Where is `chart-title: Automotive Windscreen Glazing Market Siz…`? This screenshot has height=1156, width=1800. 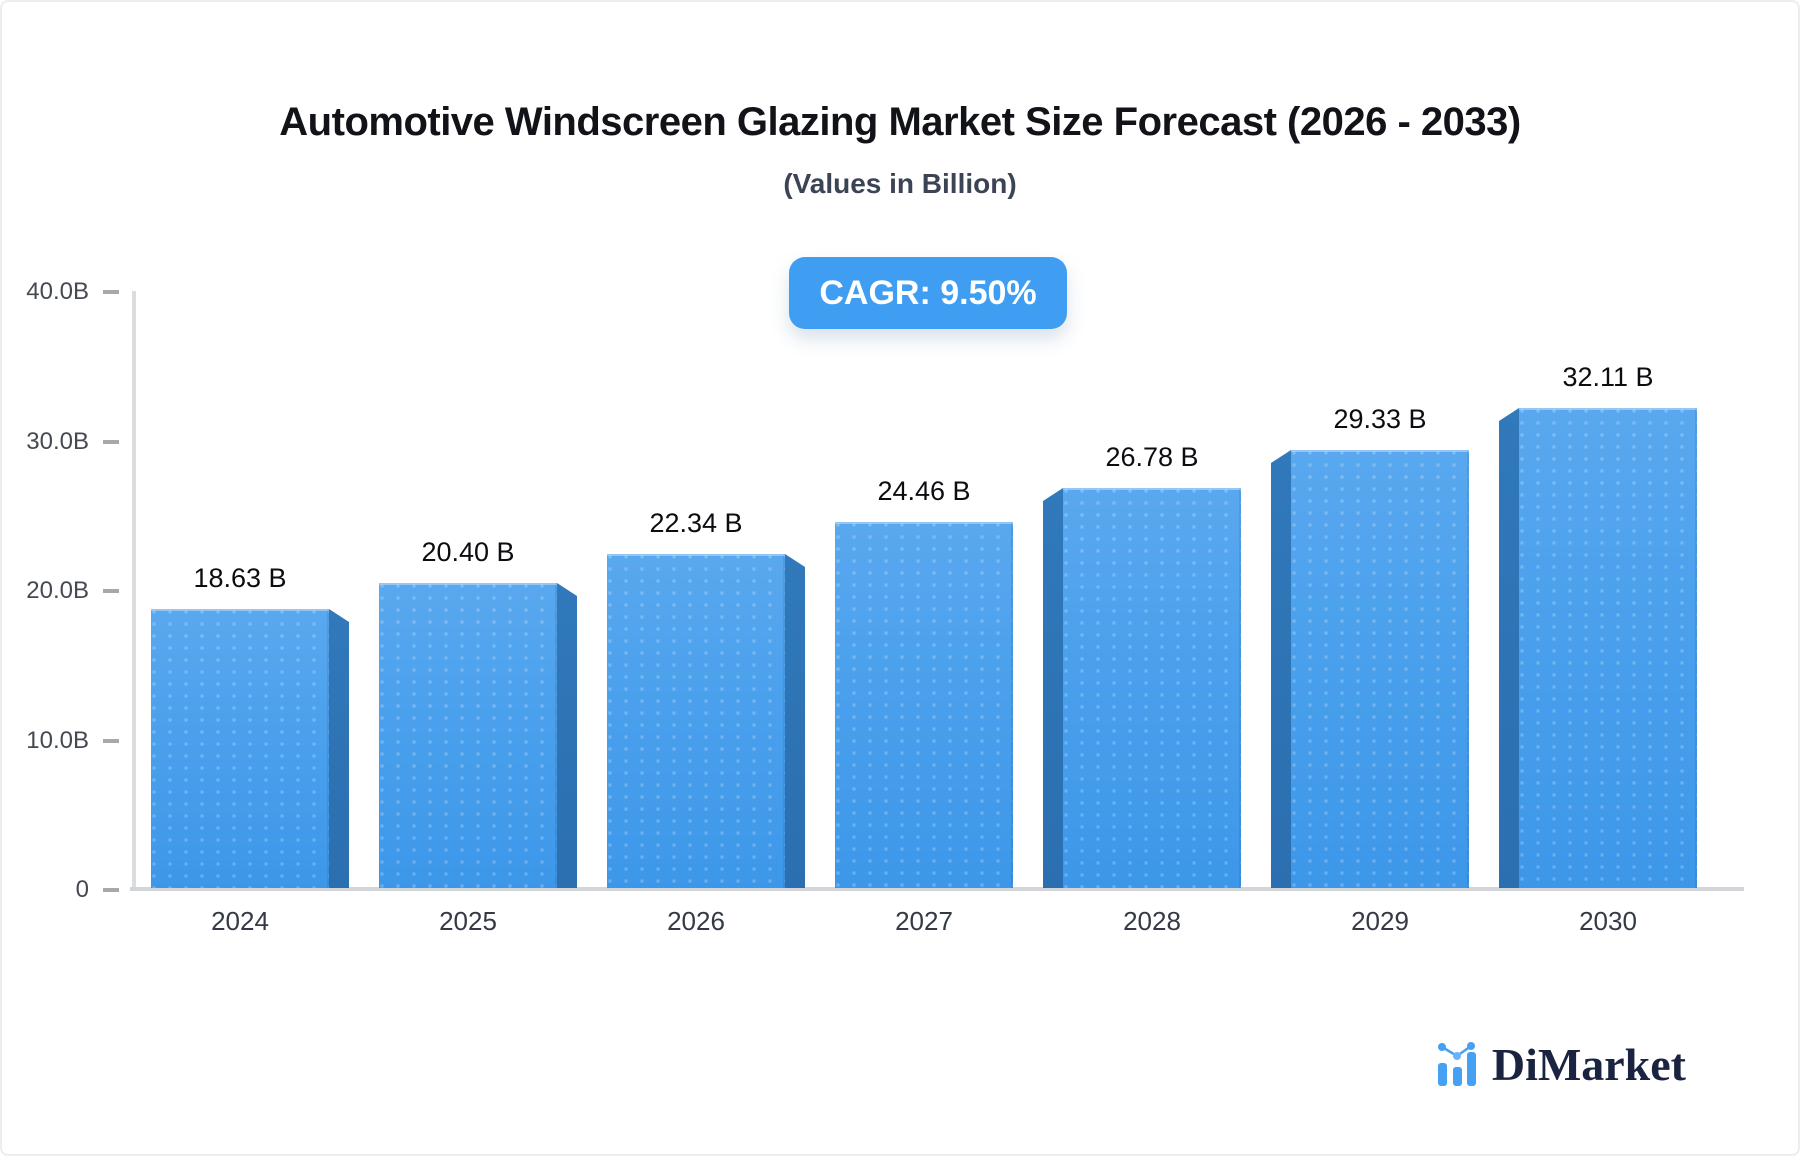
chart-title: Automotive Windscreen Glazing Market Siz… is located at coordinates (900, 122).